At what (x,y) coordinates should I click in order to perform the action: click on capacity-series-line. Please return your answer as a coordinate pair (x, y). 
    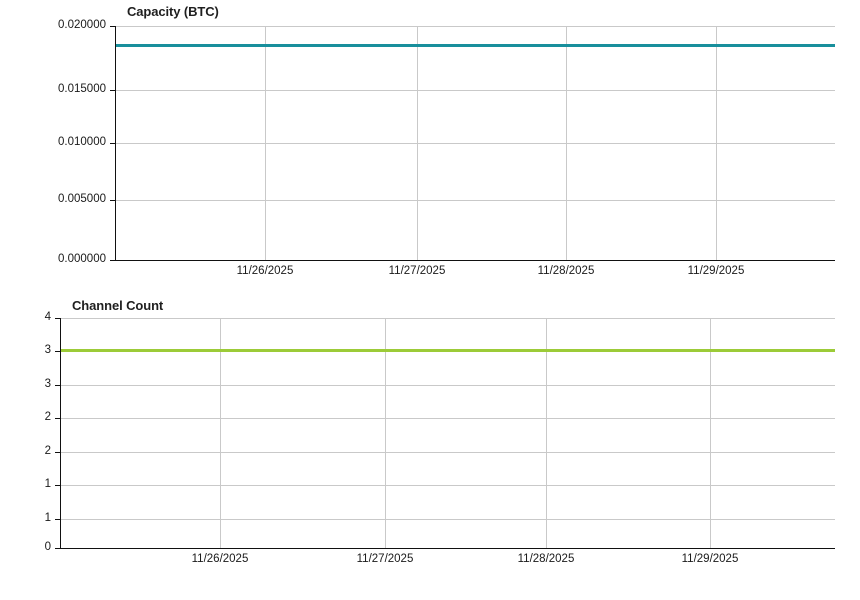
    Looking at the image, I should click on (475, 45).